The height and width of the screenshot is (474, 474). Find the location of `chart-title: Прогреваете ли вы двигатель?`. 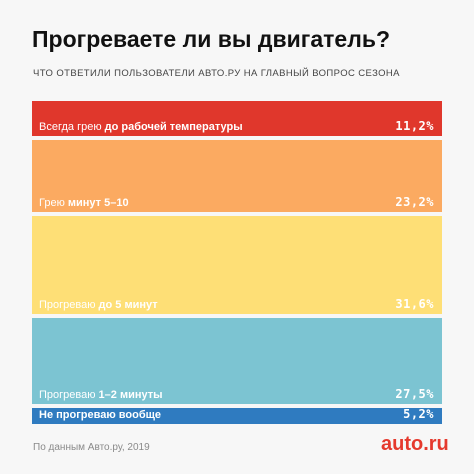

chart-title: Прогреваете ли вы двигатель? is located at coordinates (211, 39).